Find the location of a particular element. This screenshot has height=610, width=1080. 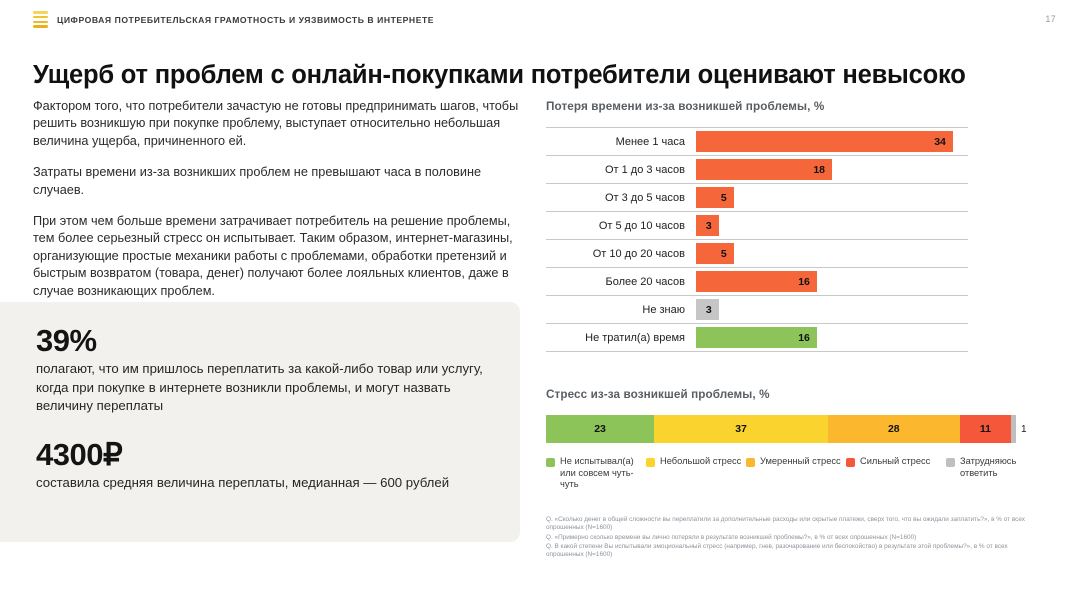

legend-label: Сильный стресс is located at coordinates (895, 461).